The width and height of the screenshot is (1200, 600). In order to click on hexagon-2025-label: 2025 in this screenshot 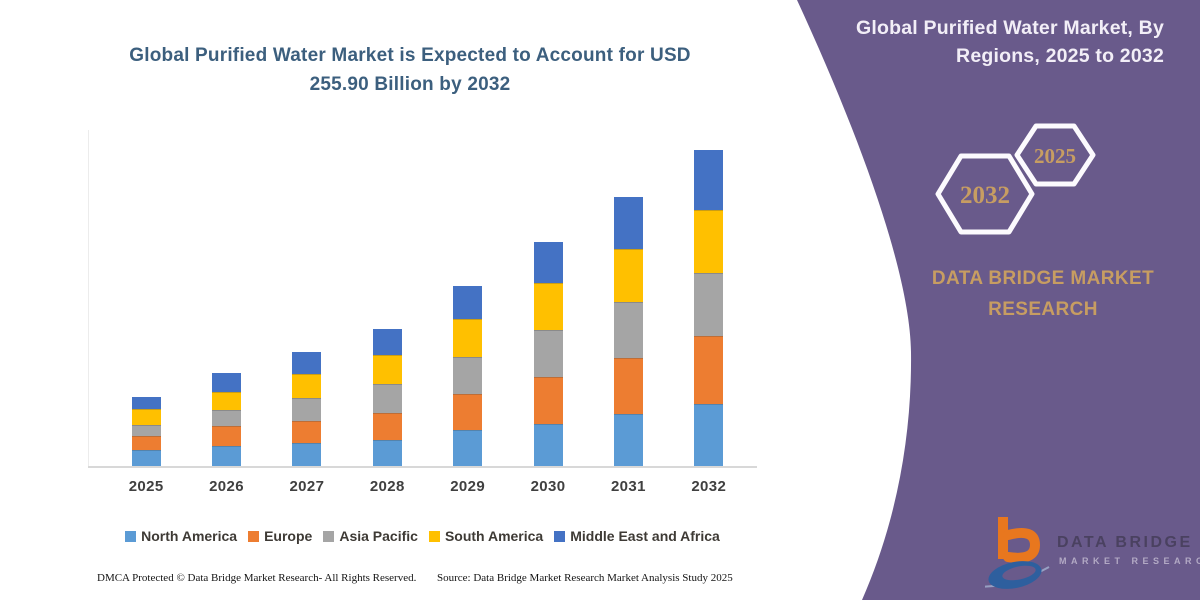, I will do `click(1055, 156)`.